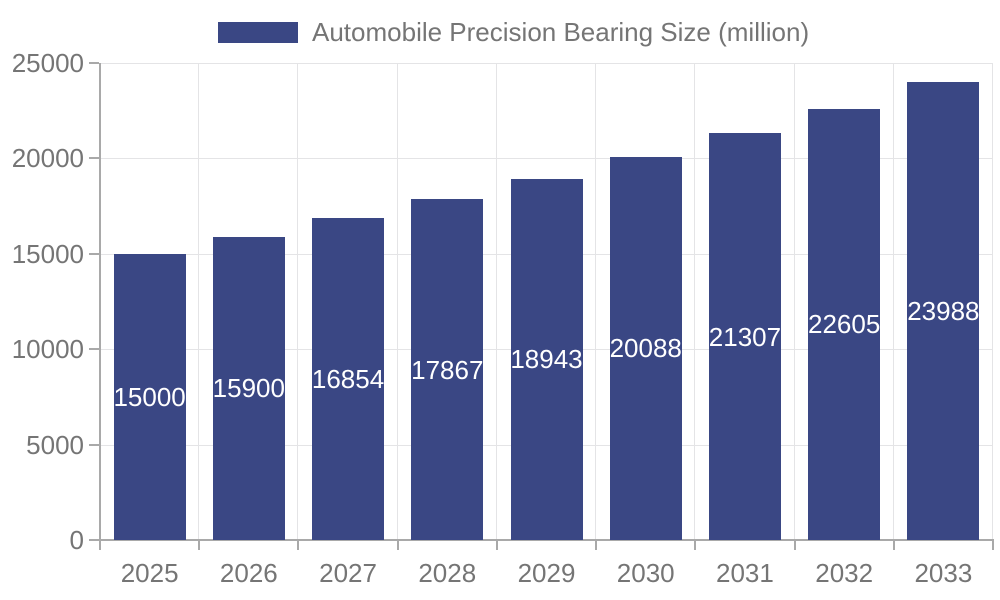 Image resolution: width=1000 pixels, height=600 pixels. I want to click on bar-value-label: 17867, so click(447, 369).